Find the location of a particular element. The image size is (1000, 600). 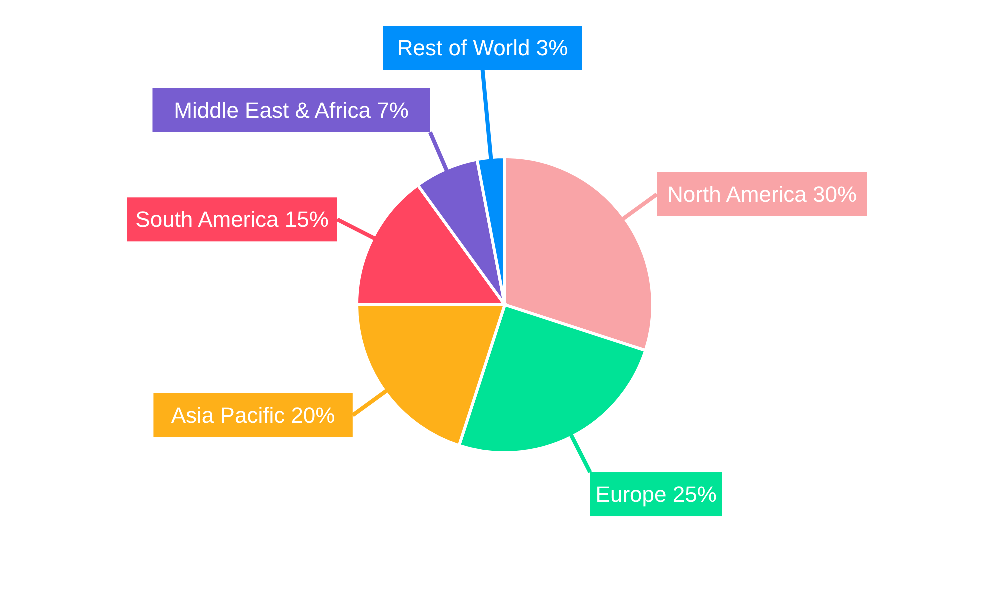

slice-label: Rest of World 3% is located at coordinates (482, 48).